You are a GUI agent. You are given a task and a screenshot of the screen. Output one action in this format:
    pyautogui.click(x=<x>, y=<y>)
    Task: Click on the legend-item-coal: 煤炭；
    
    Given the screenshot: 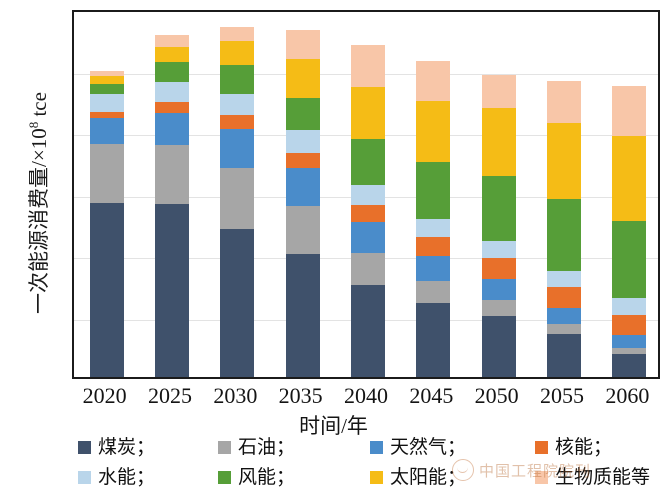 What is the action you would take?
    pyautogui.click(x=116, y=447)
    